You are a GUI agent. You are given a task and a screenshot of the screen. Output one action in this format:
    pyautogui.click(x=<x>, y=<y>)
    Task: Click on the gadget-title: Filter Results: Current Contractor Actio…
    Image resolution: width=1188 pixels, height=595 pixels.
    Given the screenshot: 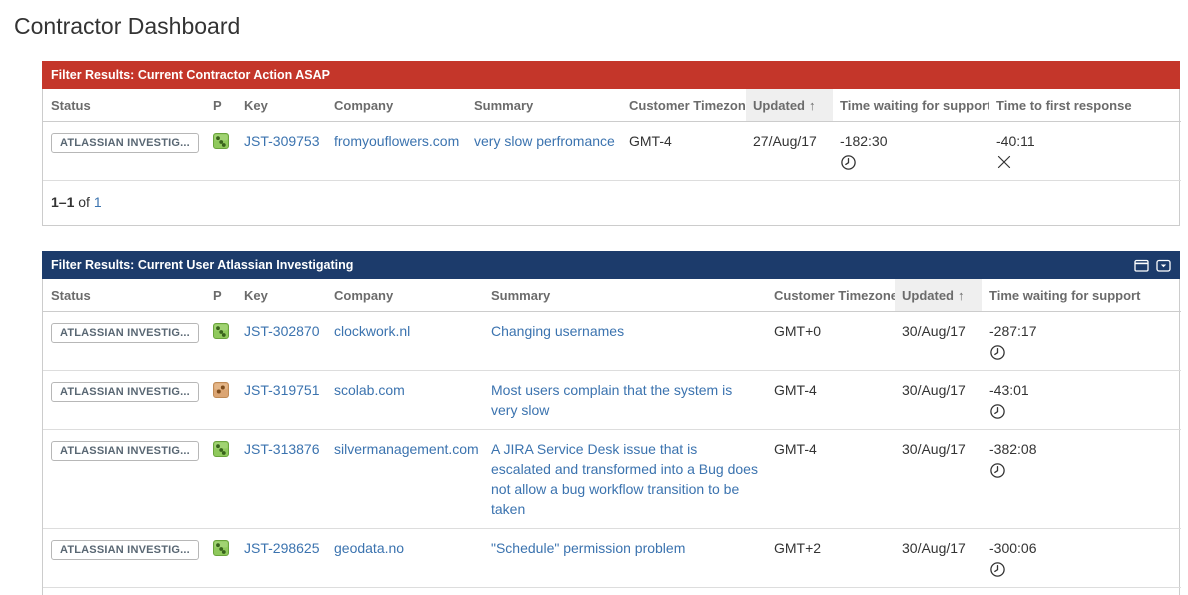 What is the action you would take?
    pyautogui.click(x=190, y=75)
    